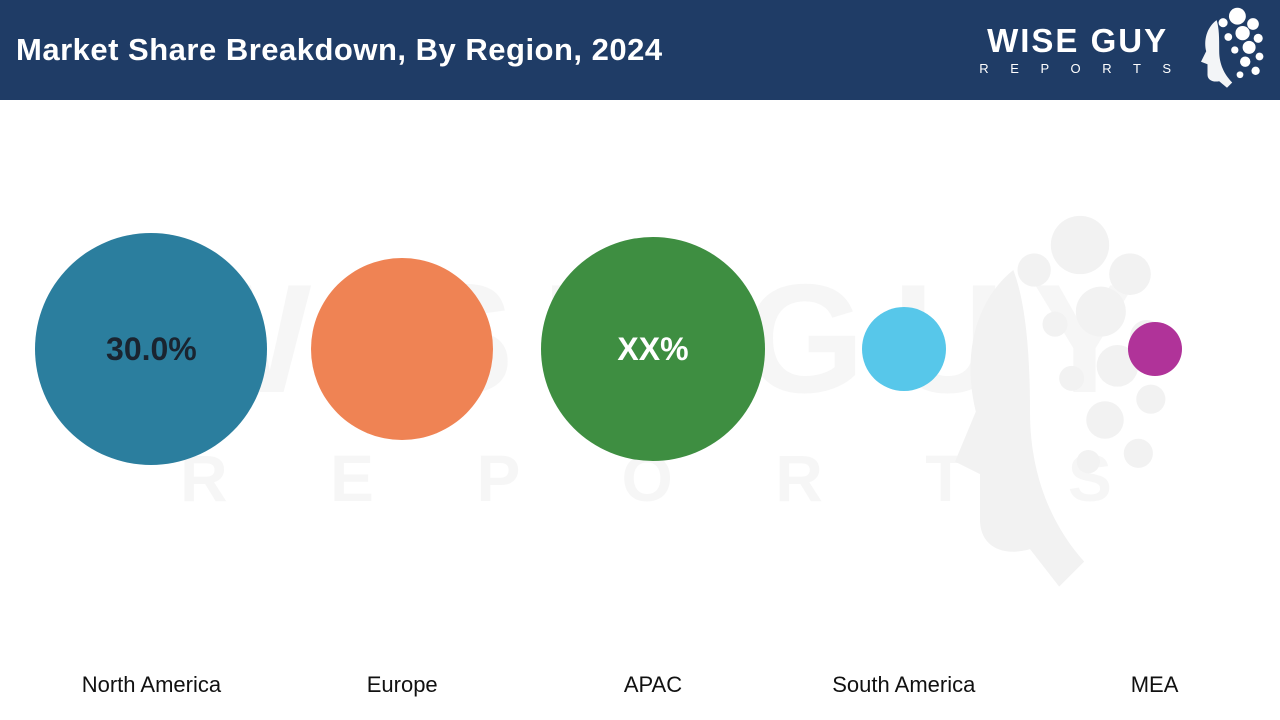  I want to click on region-label-europe: Europe, so click(402, 684).